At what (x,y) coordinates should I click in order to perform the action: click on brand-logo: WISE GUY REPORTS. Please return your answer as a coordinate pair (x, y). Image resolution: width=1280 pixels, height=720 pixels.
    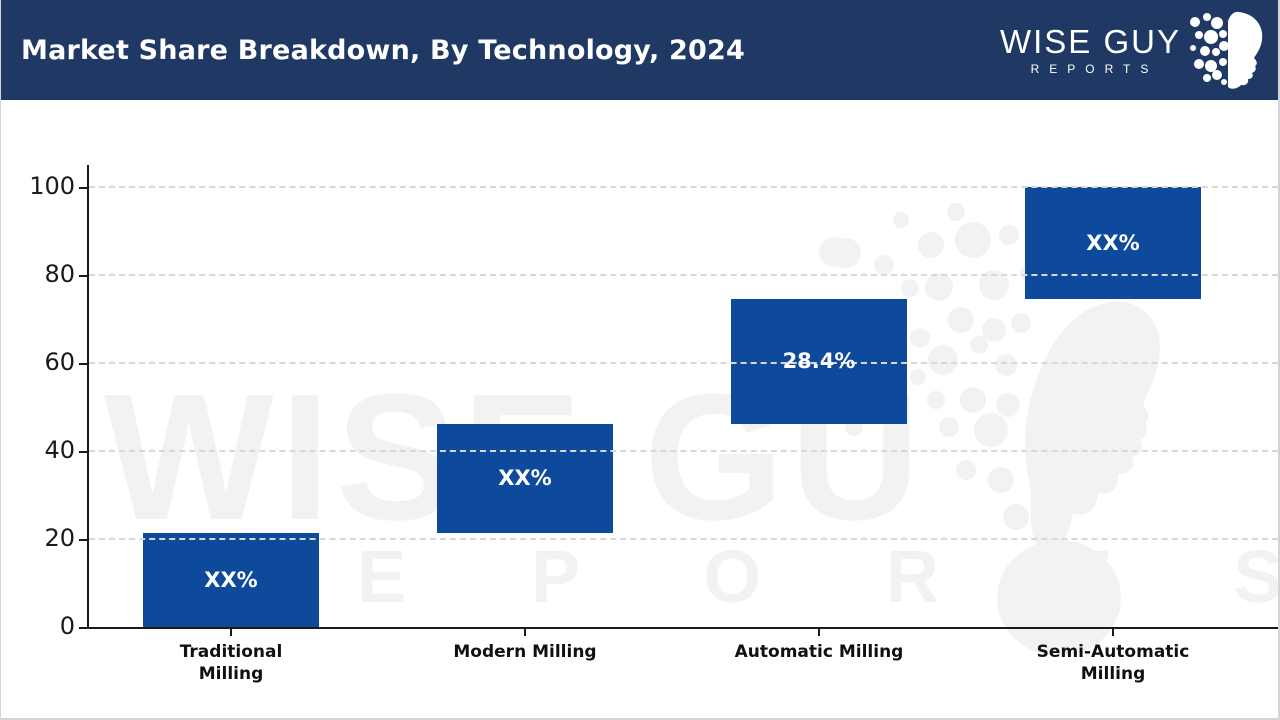
    Looking at the image, I should click on (1134, 50).